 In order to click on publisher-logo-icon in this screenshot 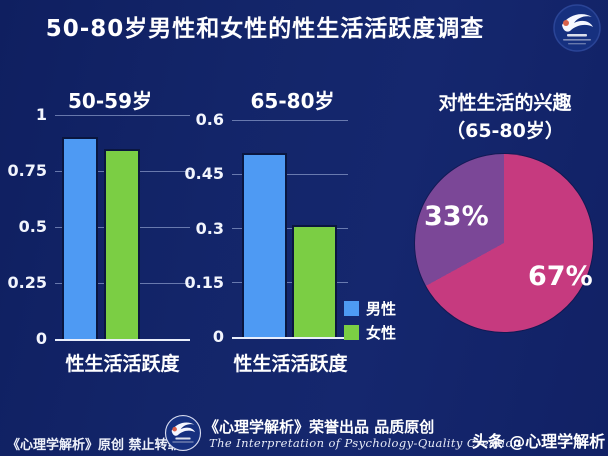, I will do `click(577, 28)`.